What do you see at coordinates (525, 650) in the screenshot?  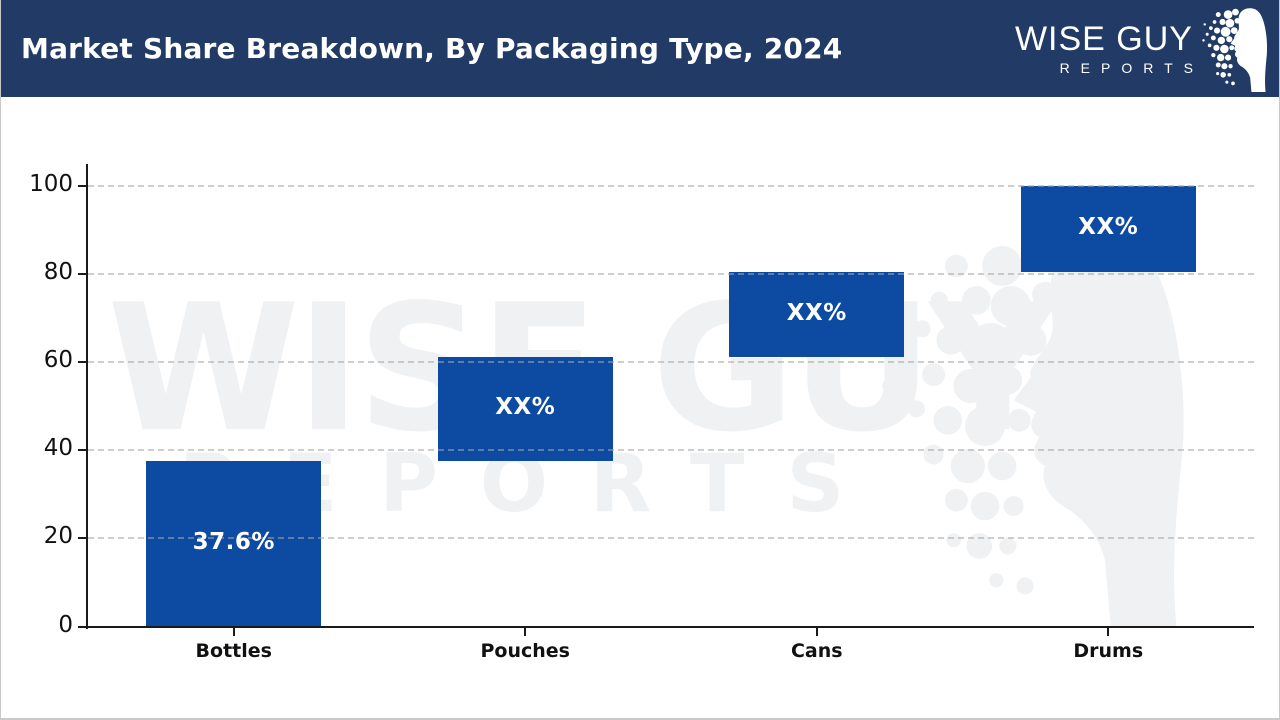 I see `x-tick-label-pouches: Pouches` at bounding box center [525, 650].